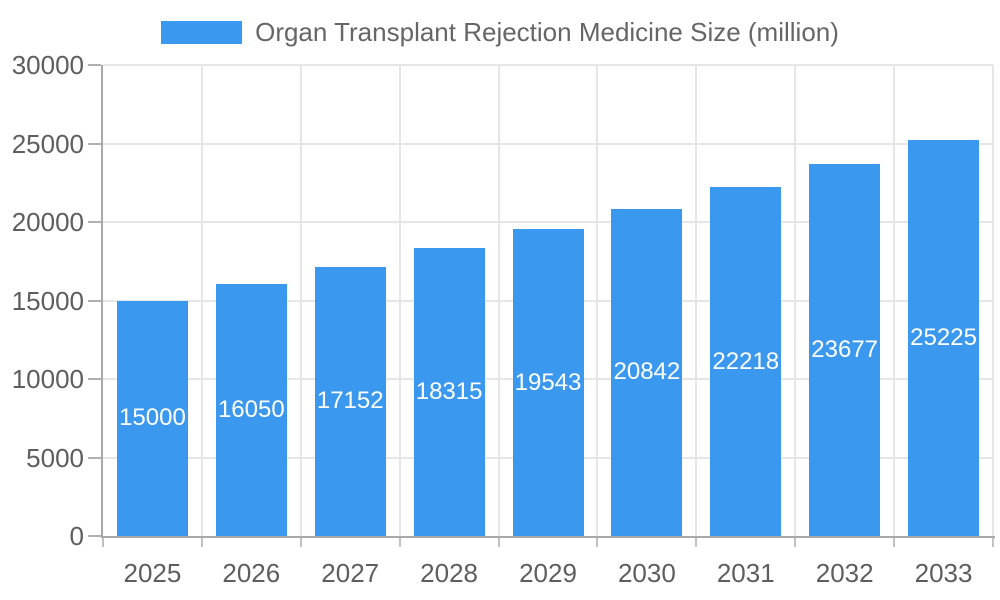 This screenshot has width=1000, height=600. I want to click on y-axis-line, so click(102, 301).